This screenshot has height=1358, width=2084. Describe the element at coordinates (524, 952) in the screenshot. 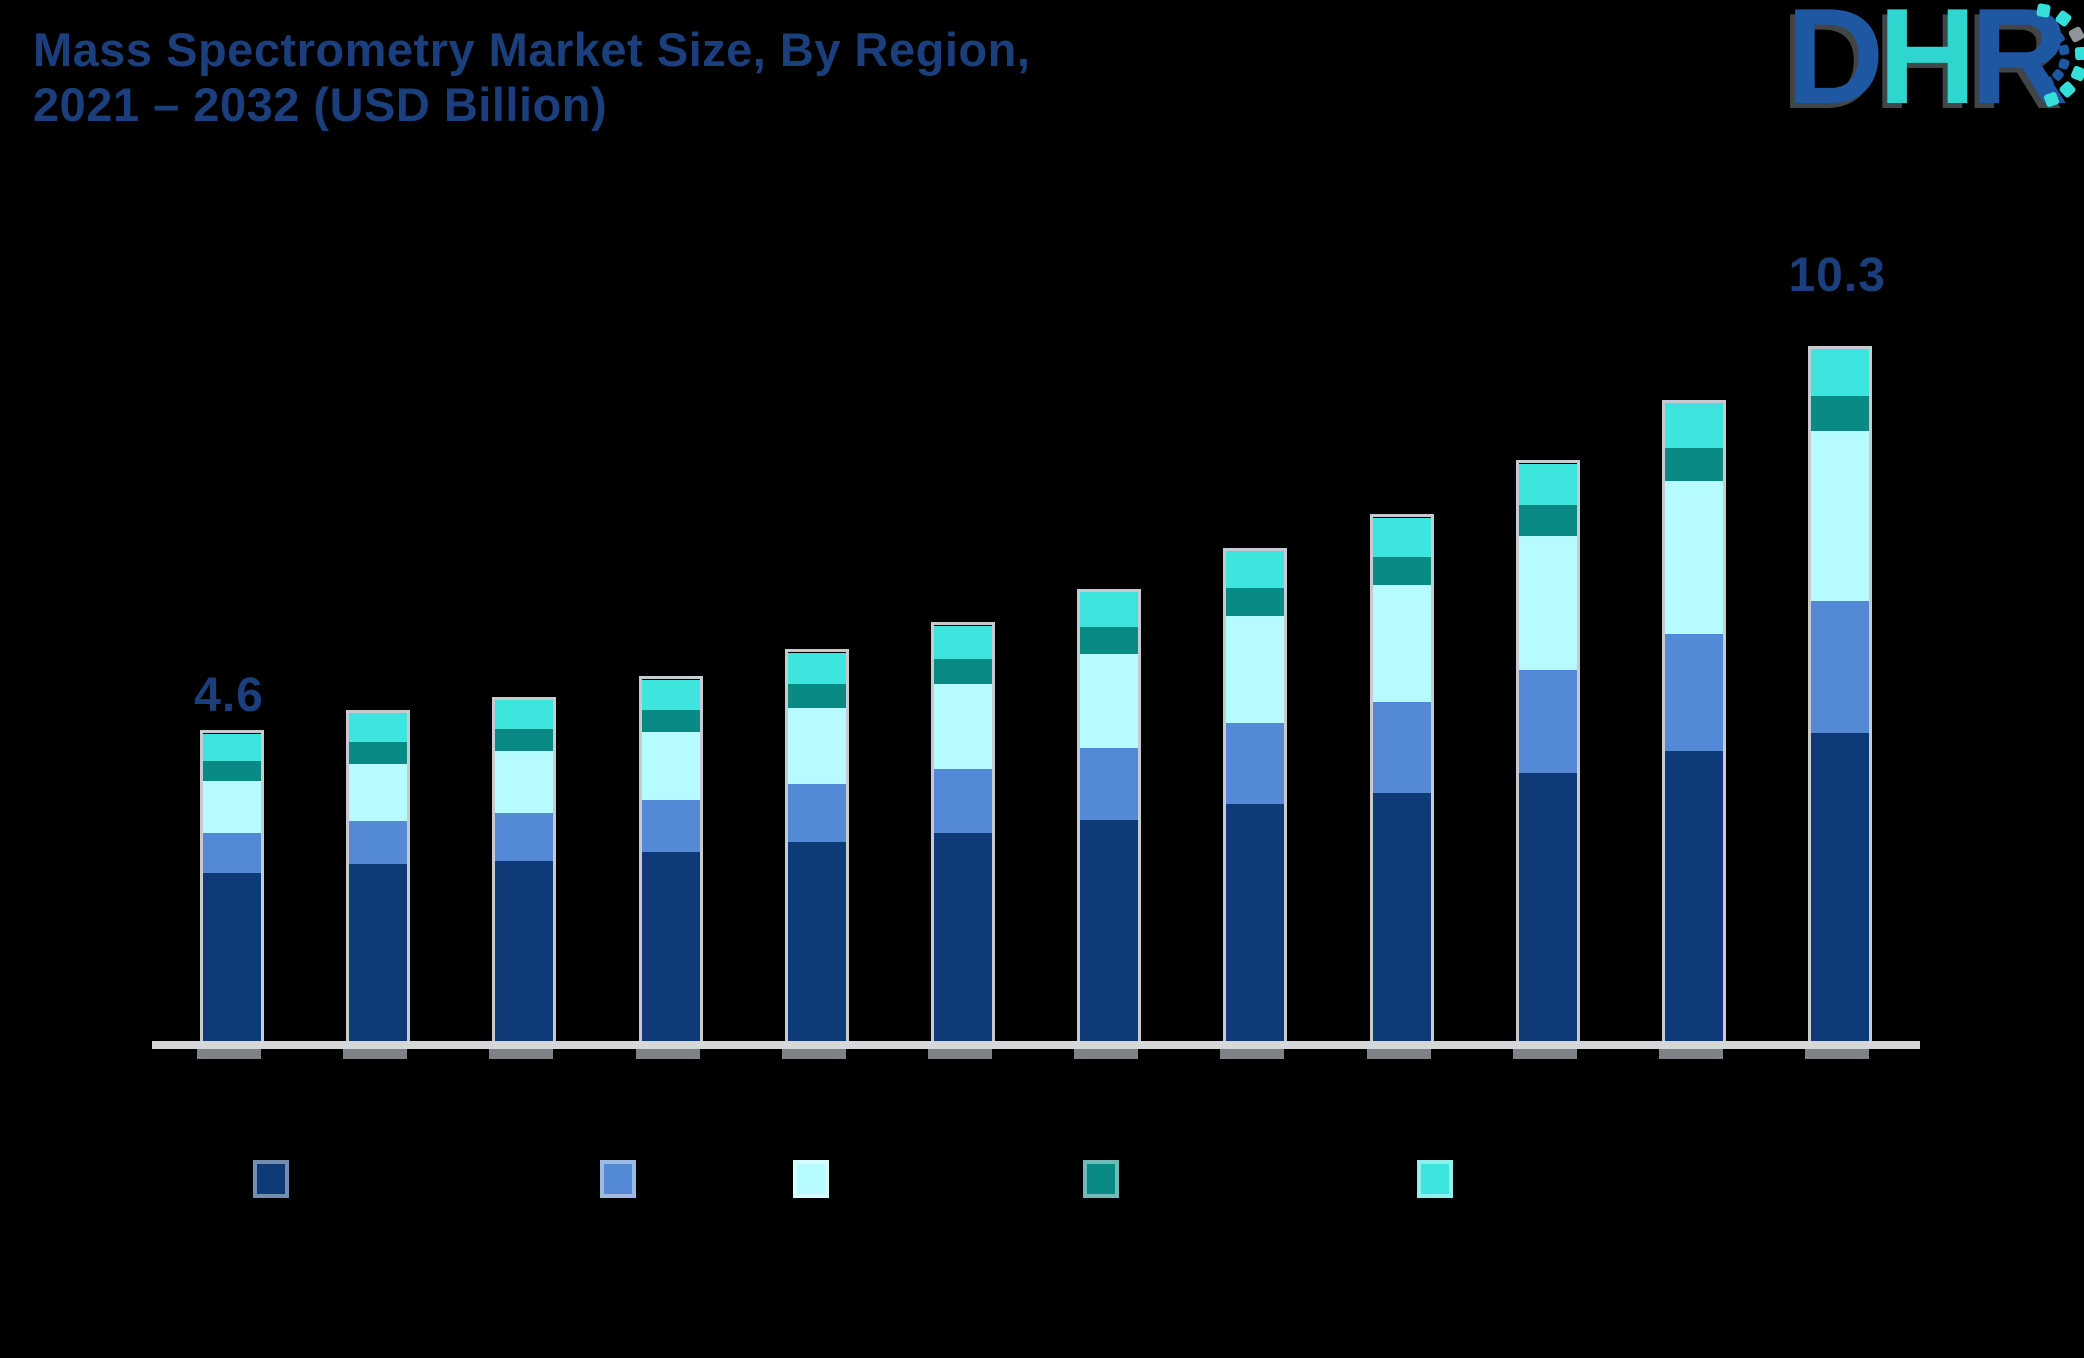

I see `bar-2023-segment-navy` at that location.